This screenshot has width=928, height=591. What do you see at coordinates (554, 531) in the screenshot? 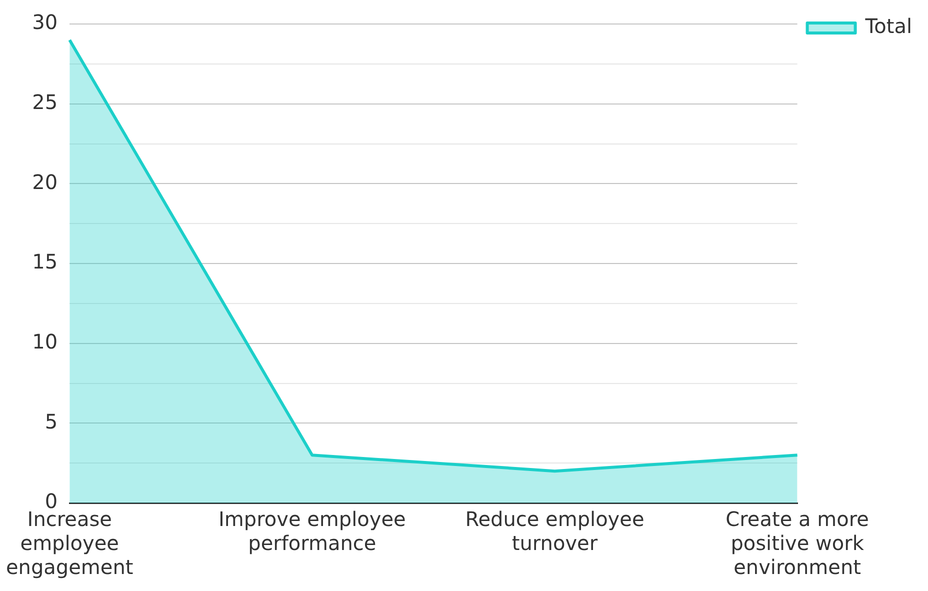
I see `x-tick-label: Reduce employee turnover` at bounding box center [554, 531].